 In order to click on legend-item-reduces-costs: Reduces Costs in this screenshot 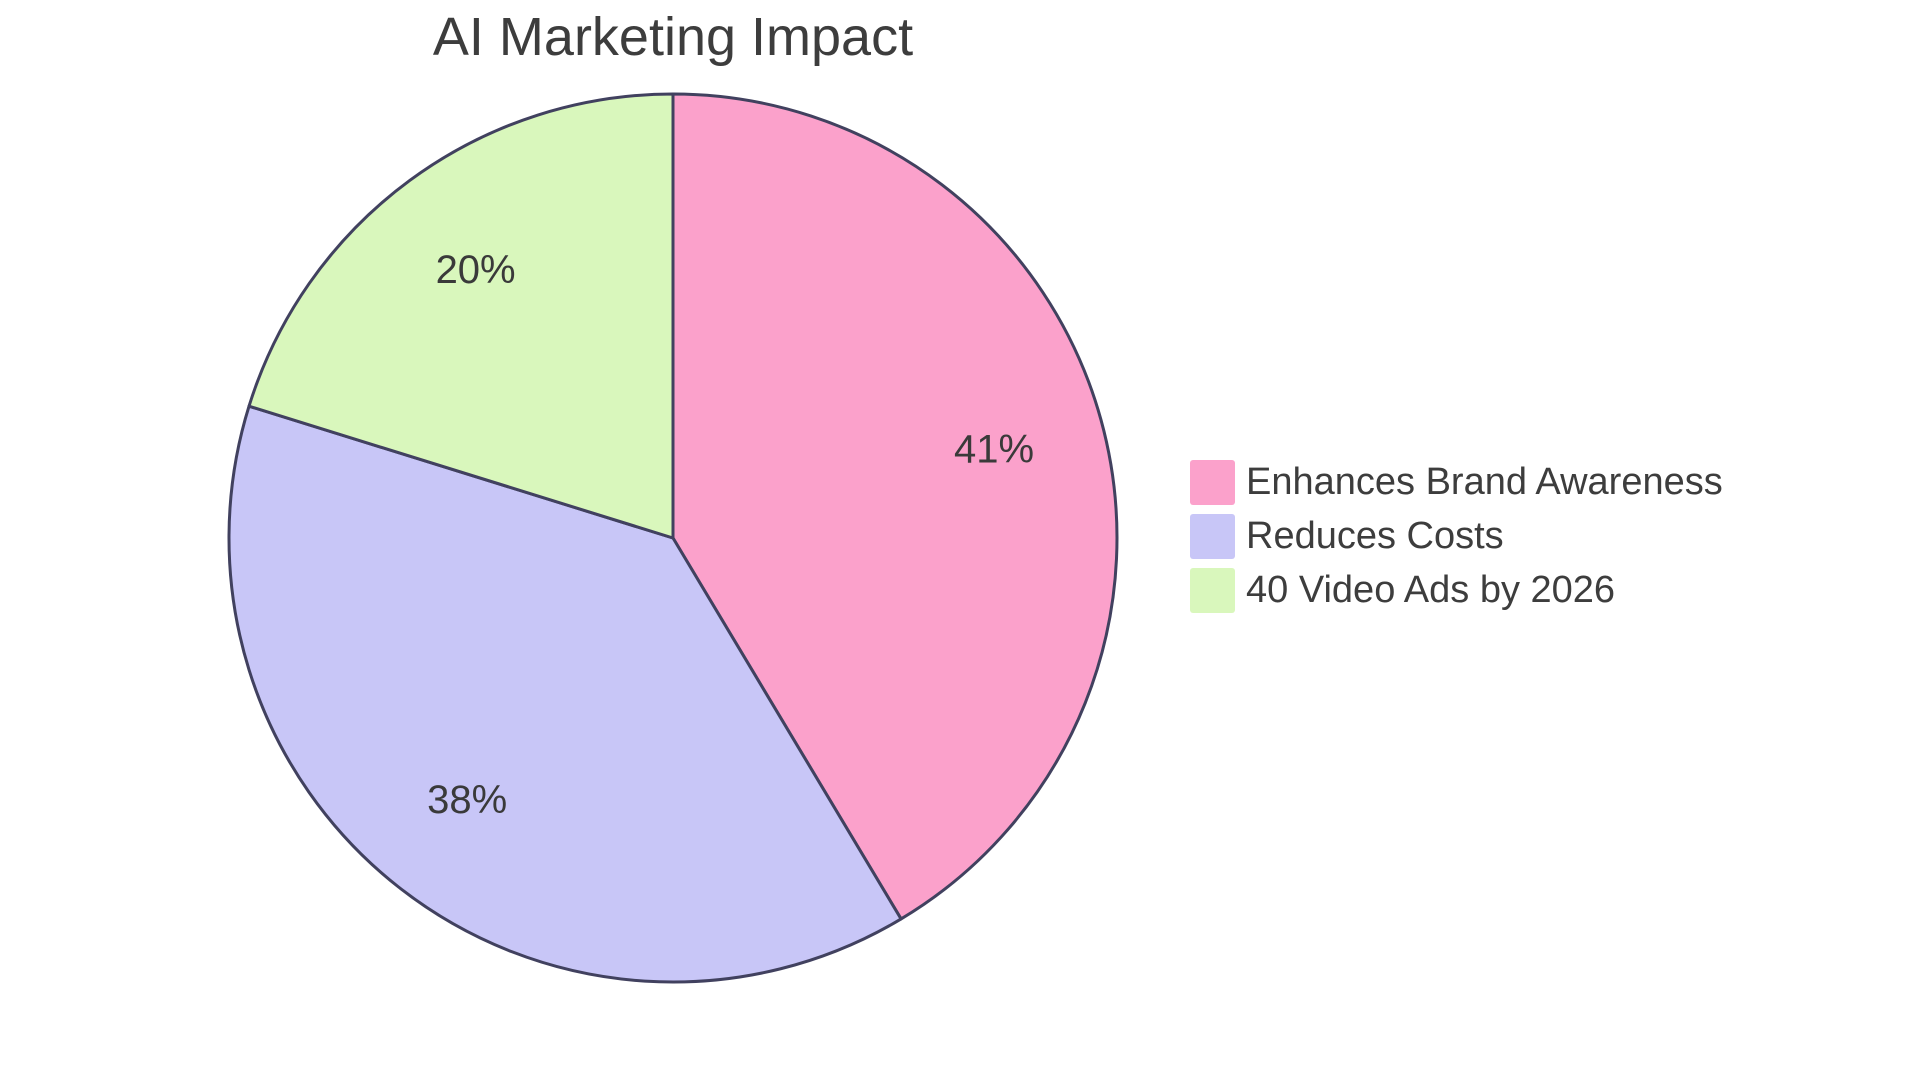, I will do `click(1456, 536)`.